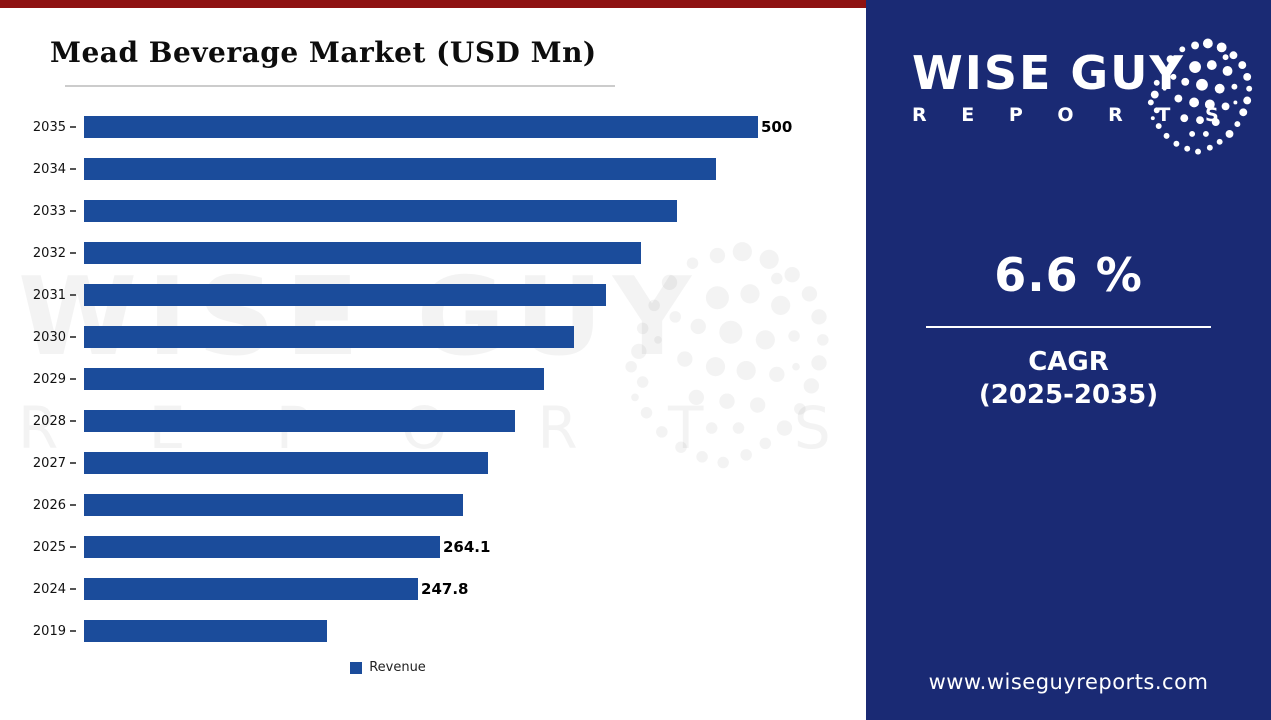 The image size is (1271, 720). Describe the element at coordinates (49, 295) in the screenshot. I see `y-axis-label: 2031` at that location.